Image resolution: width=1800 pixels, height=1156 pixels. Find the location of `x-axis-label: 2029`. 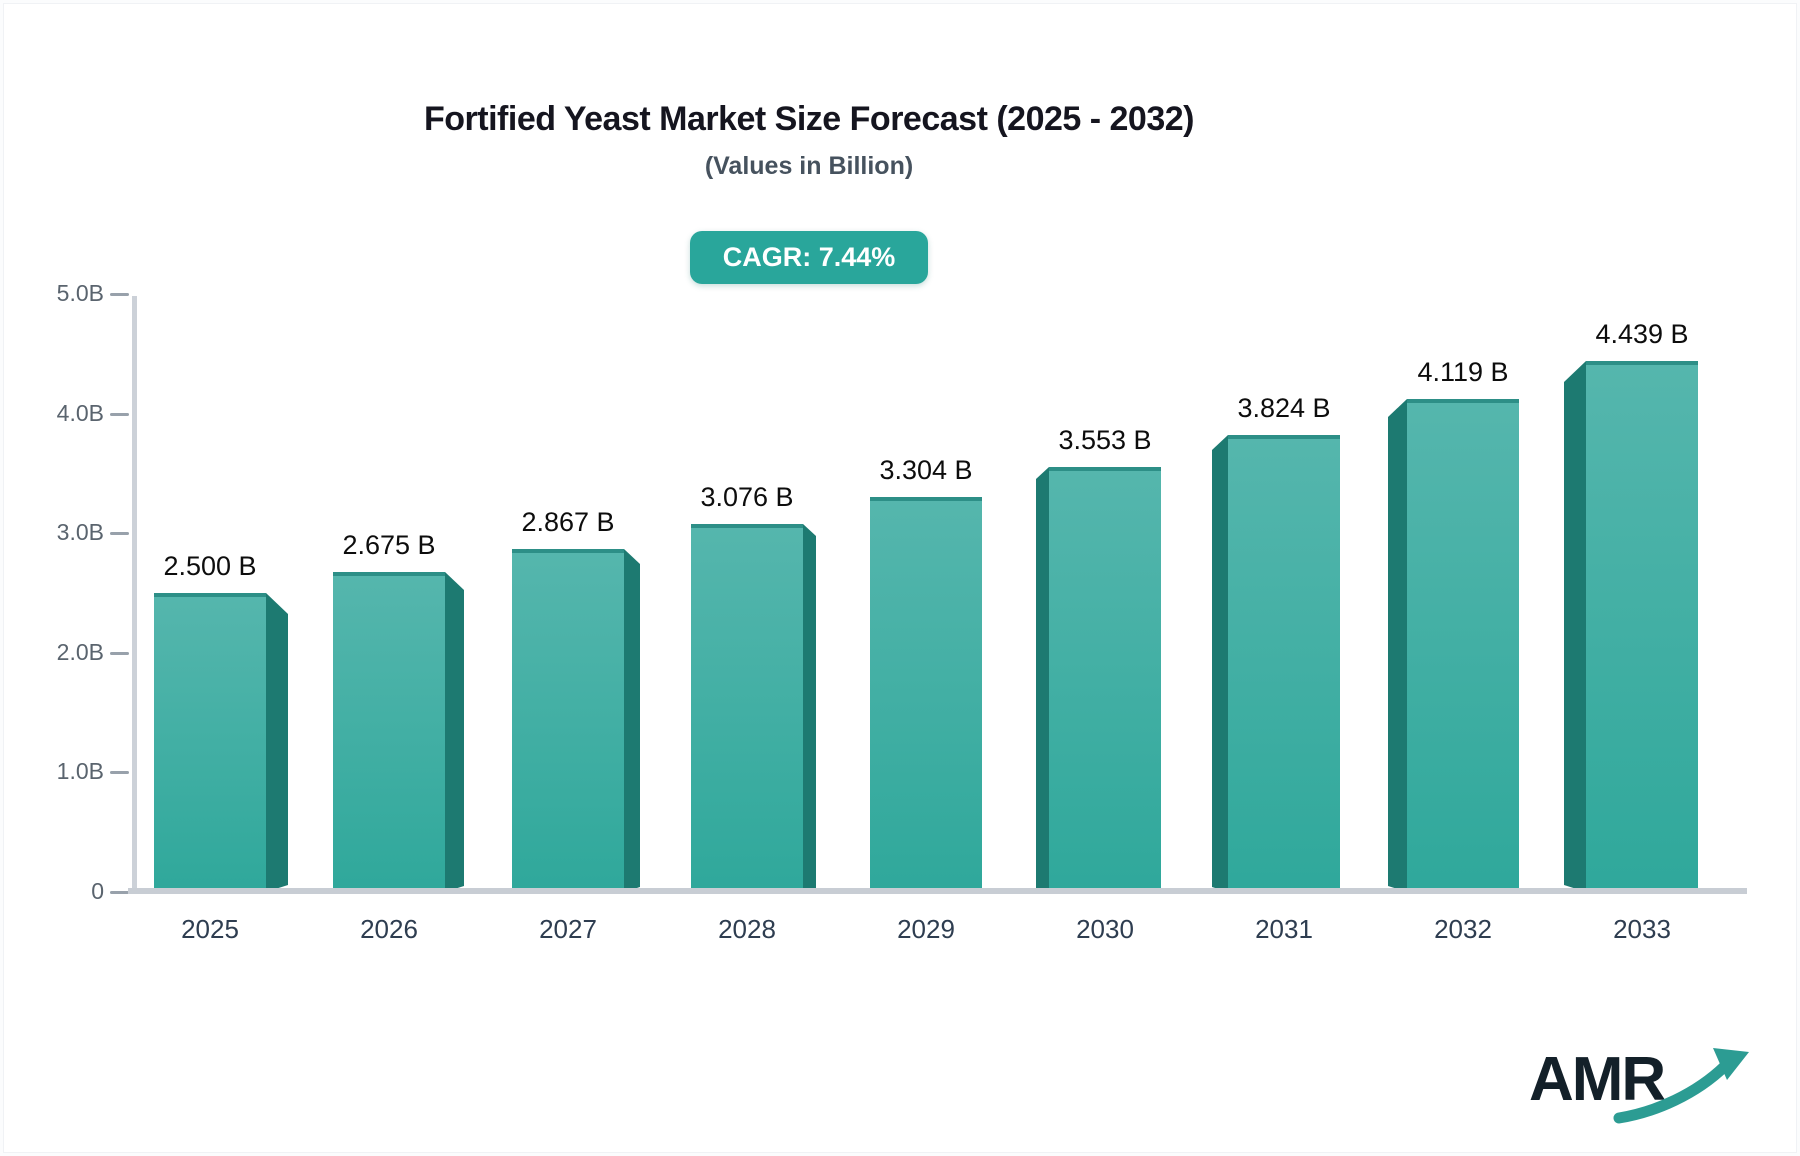

x-axis-label: 2029 is located at coordinates (926, 929).